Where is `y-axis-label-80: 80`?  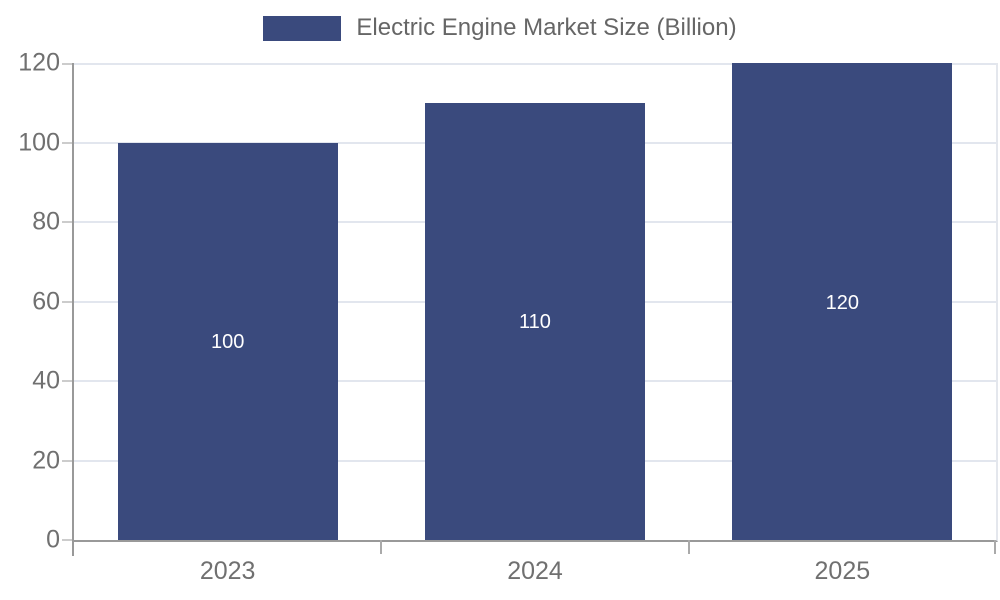
y-axis-label-80: 80 is located at coordinates (46, 221).